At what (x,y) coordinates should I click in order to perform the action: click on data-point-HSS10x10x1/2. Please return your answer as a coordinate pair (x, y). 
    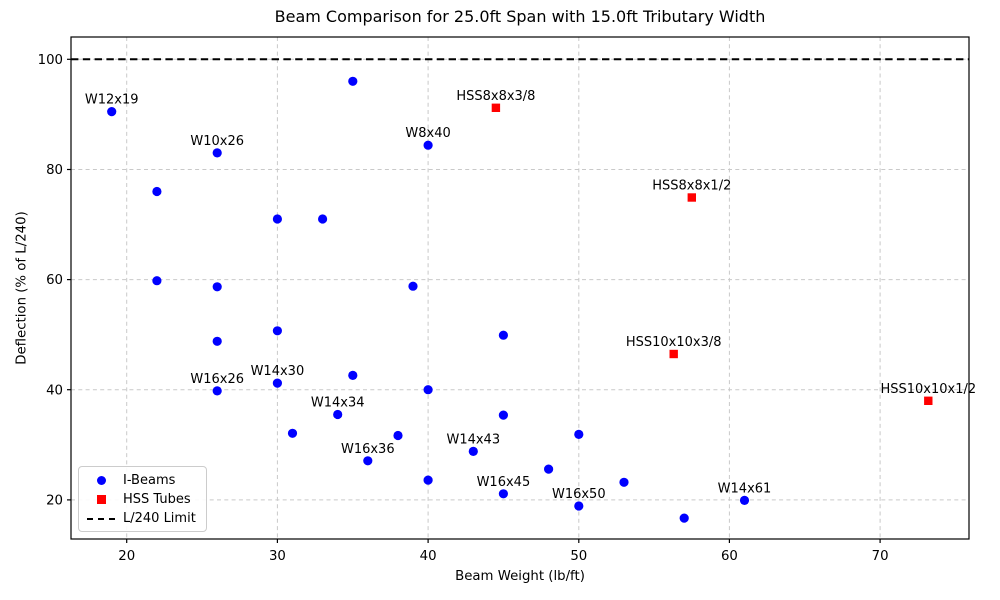
    Looking at the image, I should click on (928, 400).